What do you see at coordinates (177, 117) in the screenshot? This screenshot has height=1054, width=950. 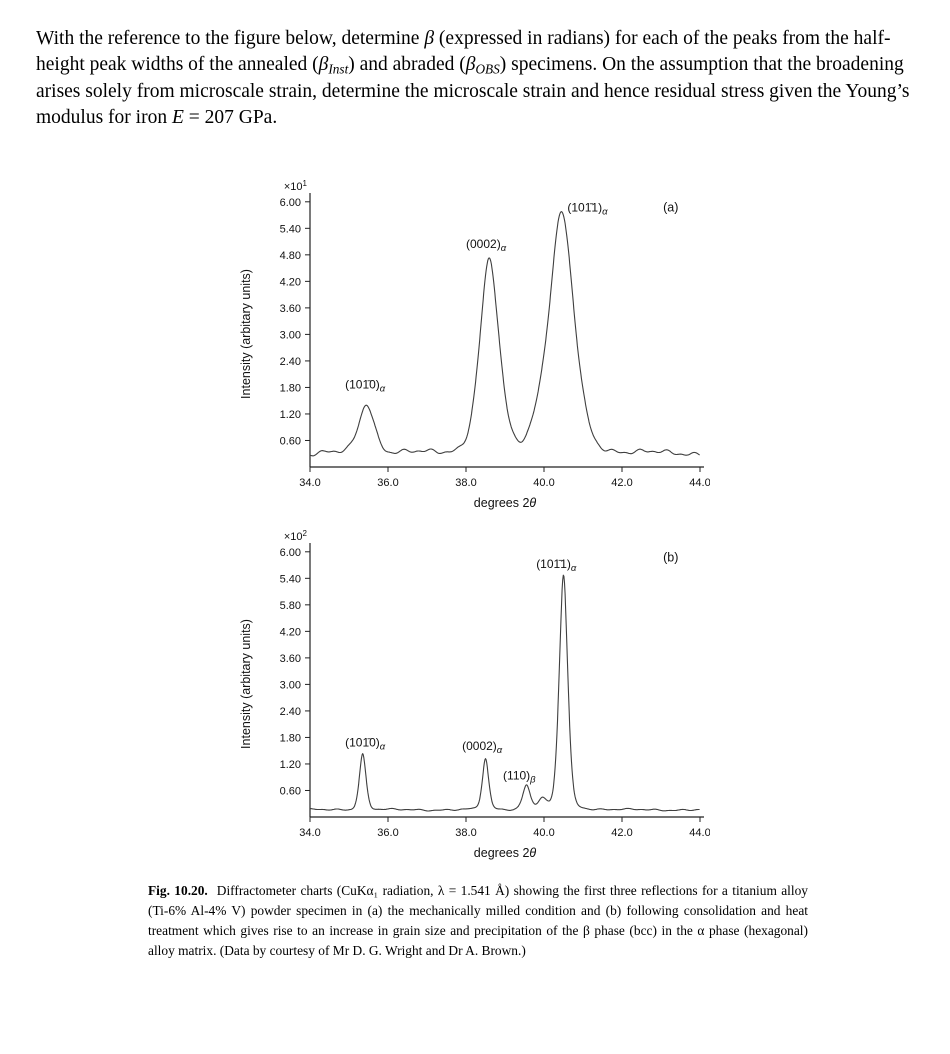 I see `youngs-modulus-symbol: E` at bounding box center [177, 117].